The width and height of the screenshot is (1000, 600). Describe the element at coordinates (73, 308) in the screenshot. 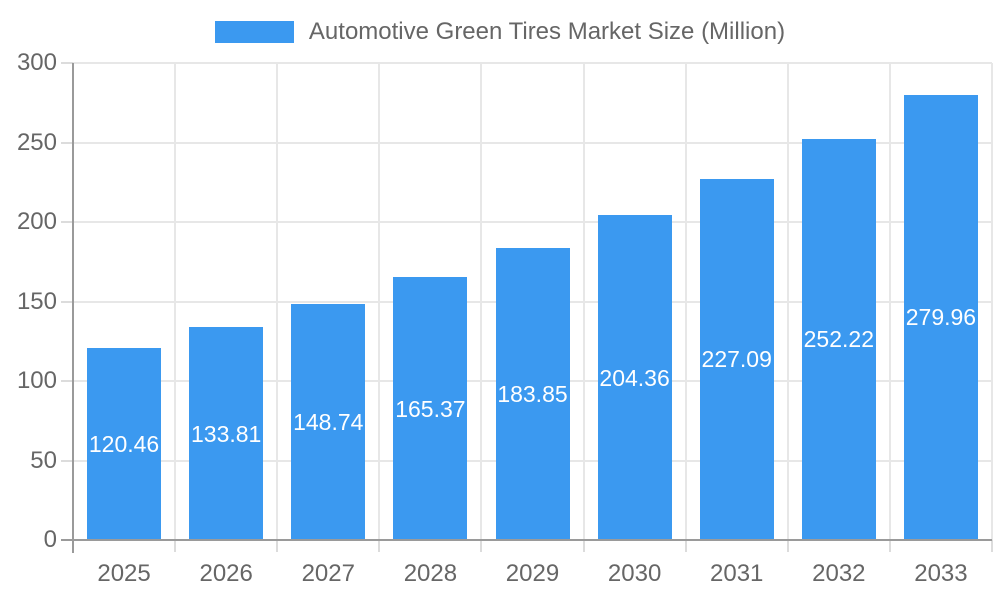

I see `y-axis-line` at that location.